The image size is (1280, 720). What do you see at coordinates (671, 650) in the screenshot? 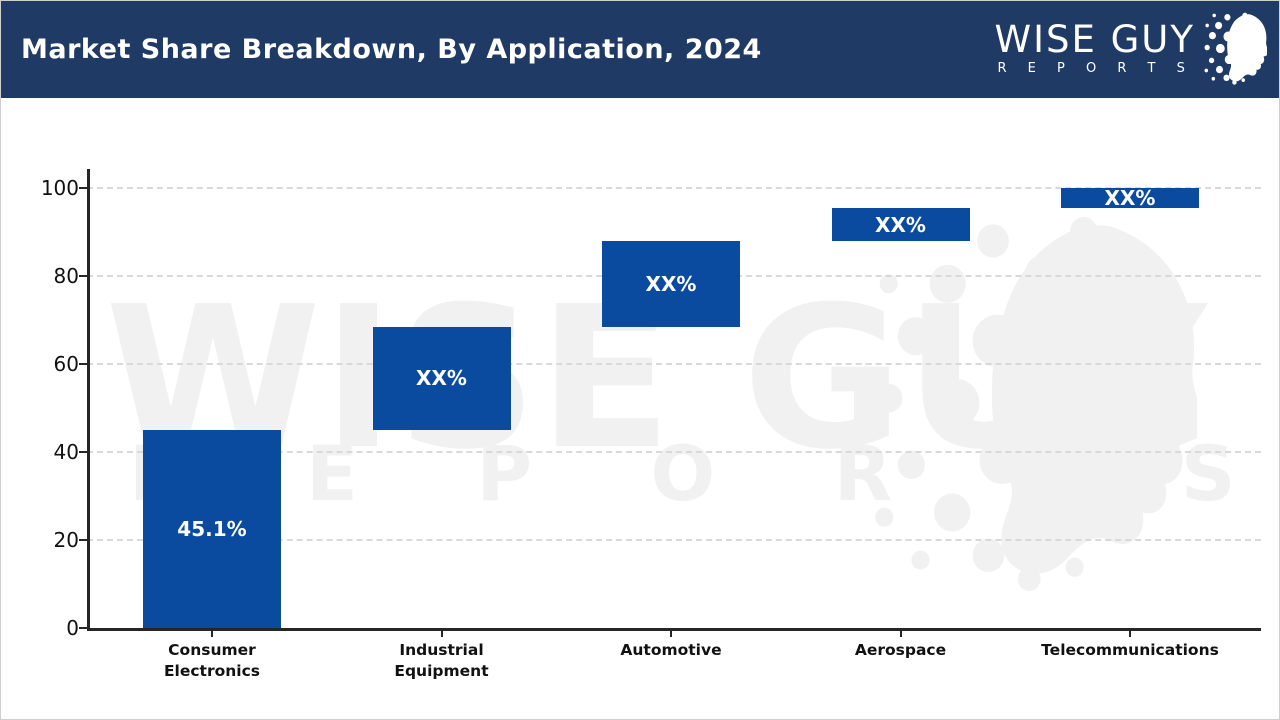
I see `x-tick-label-2: Automotive` at bounding box center [671, 650].